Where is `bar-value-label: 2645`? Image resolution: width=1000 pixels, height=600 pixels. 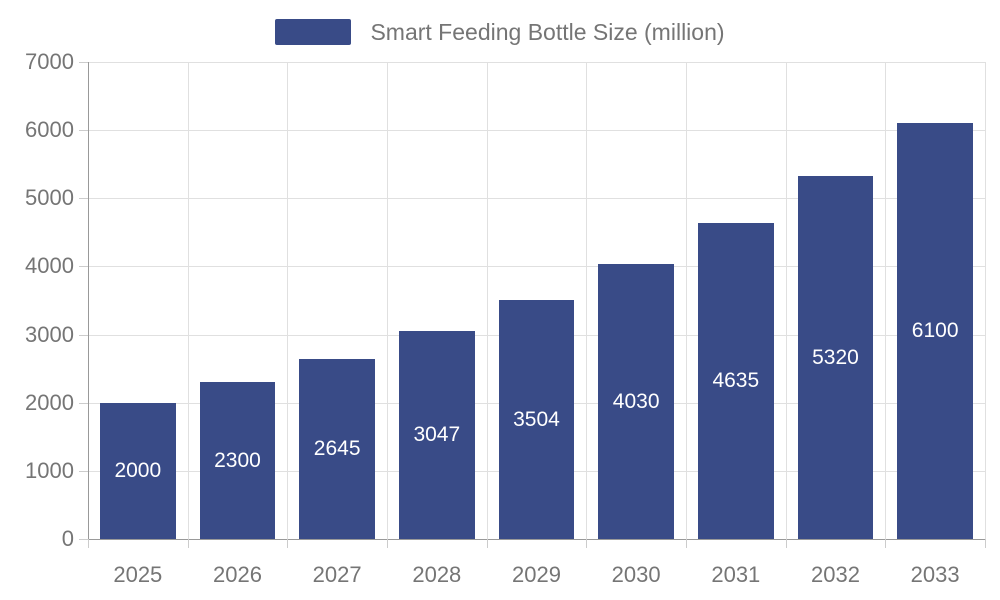
bar-value-label: 2645 is located at coordinates (337, 448).